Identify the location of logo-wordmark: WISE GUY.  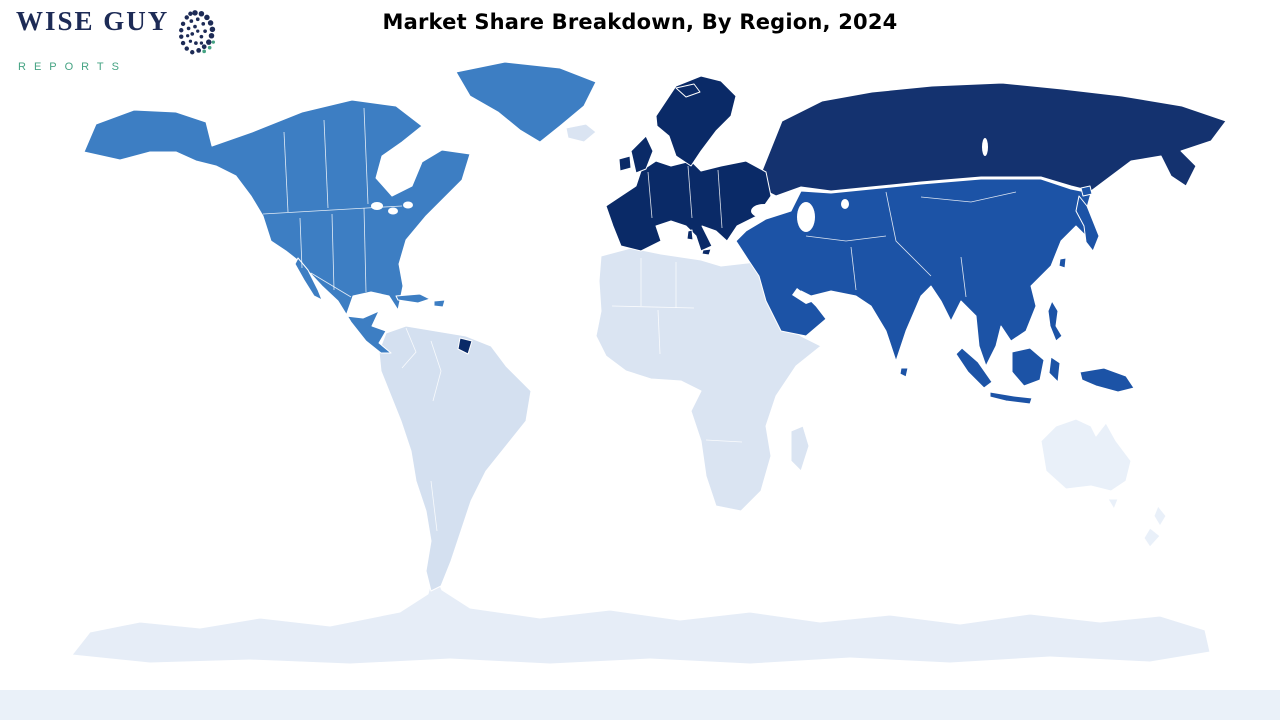
(93, 21).